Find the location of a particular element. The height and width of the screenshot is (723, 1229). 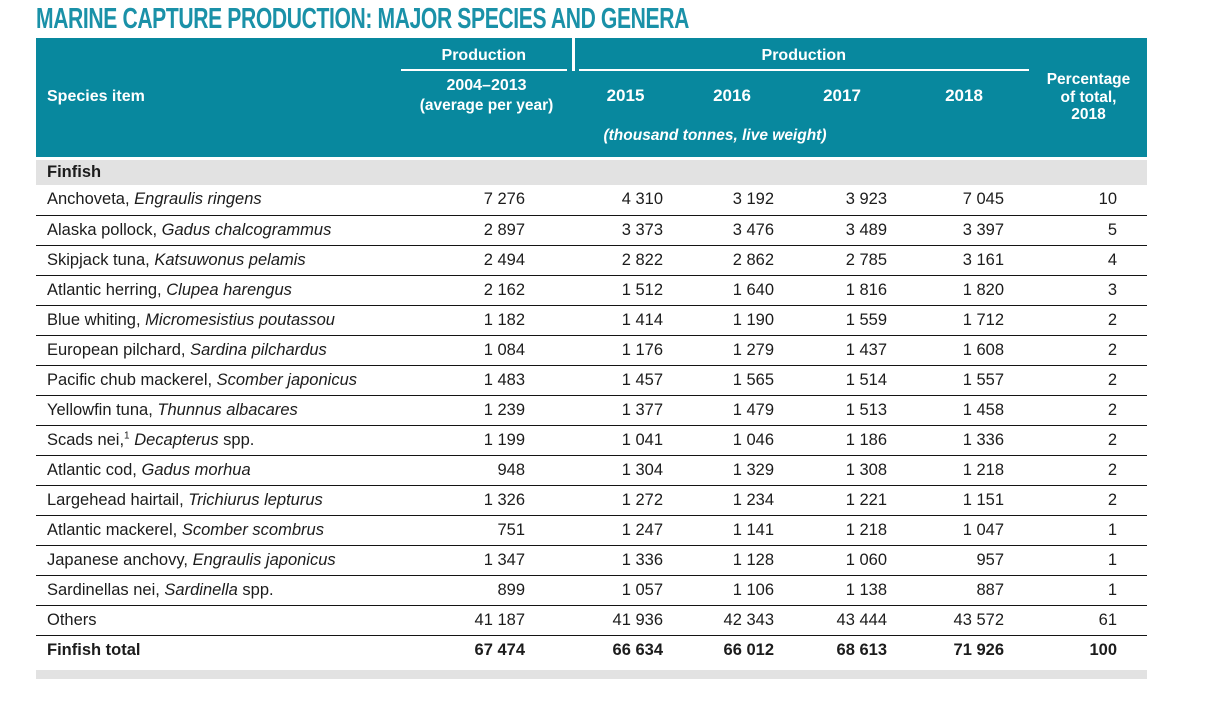

value-percentage-2018: 4 is located at coordinates (1088, 260).